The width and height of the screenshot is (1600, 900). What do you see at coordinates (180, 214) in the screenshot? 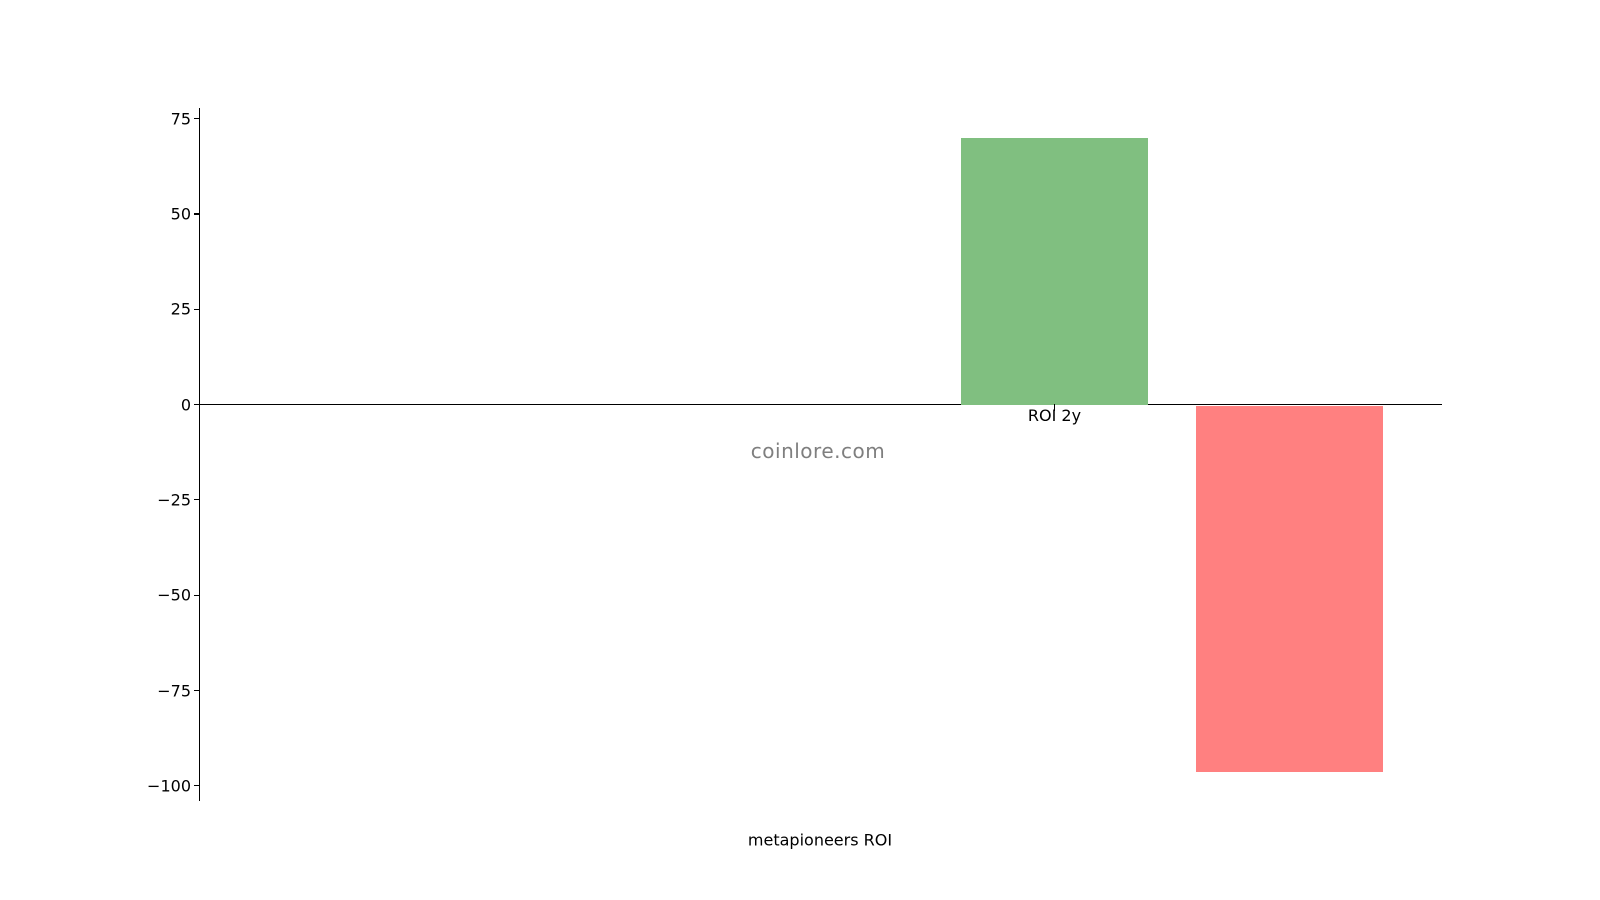
I see `y-tick-label: 50` at bounding box center [180, 214].